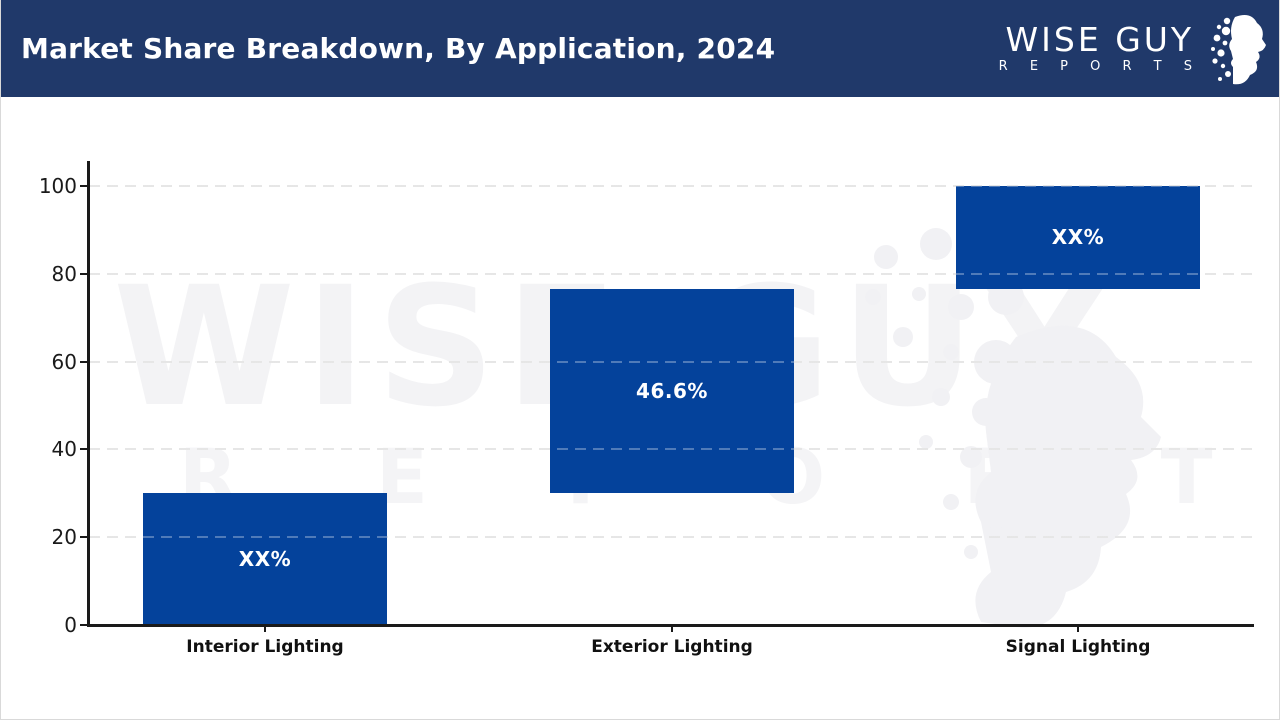 The height and width of the screenshot is (720, 1280). I want to click on gridline-overlay-y20, so click(671, 537).